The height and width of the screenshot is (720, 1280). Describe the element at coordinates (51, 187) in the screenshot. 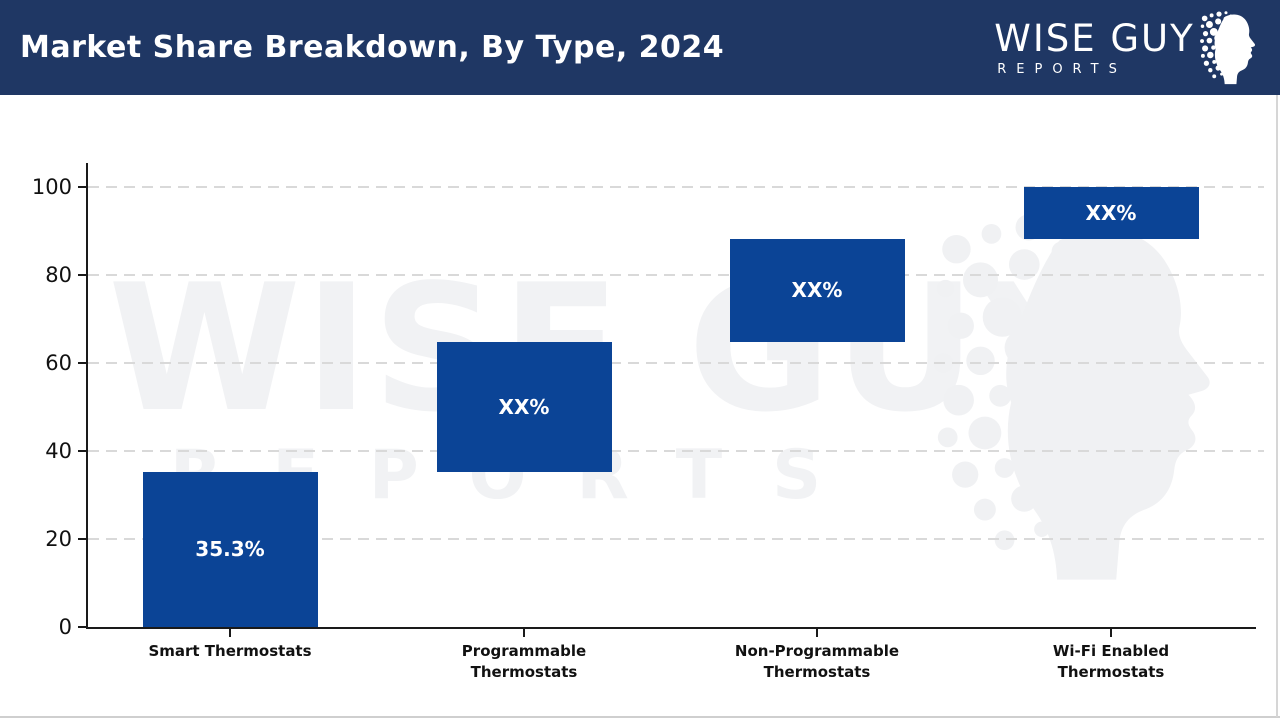

I see `y-tick-label: 100` at that location.